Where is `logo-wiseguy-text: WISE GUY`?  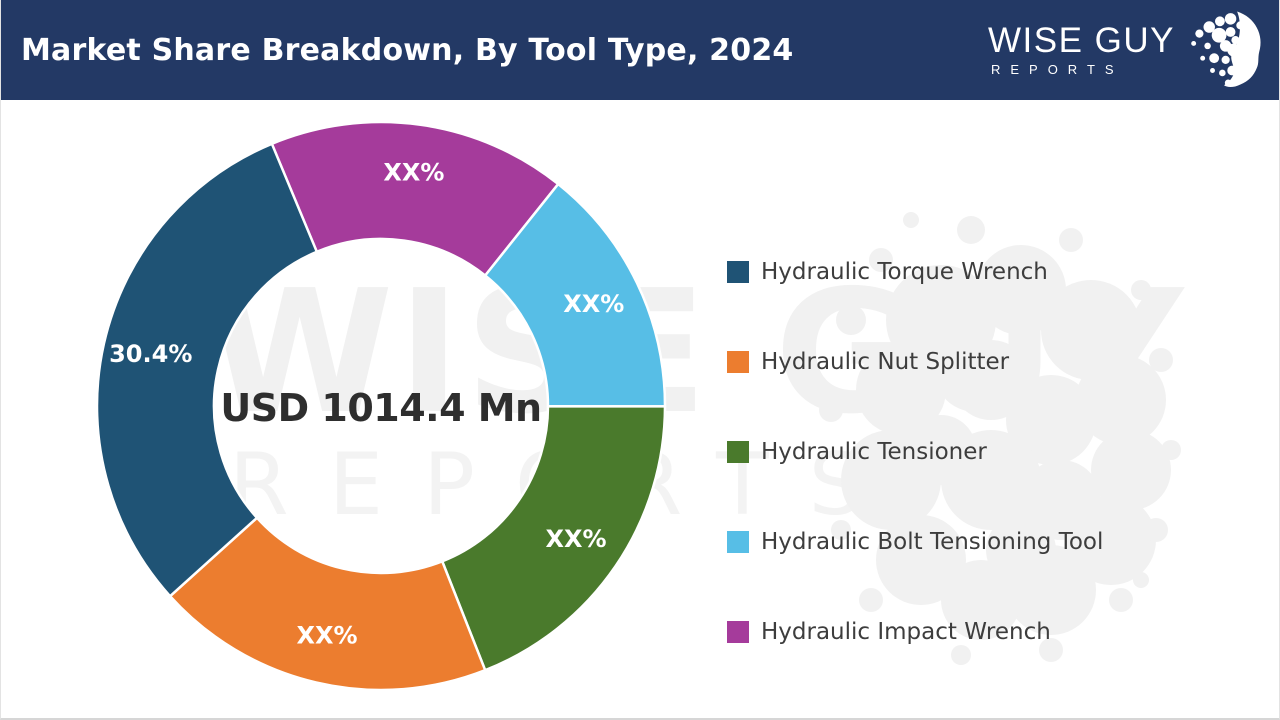 logo-wiseguy-text: WISE GUY is located at coordinates (1081, 40).